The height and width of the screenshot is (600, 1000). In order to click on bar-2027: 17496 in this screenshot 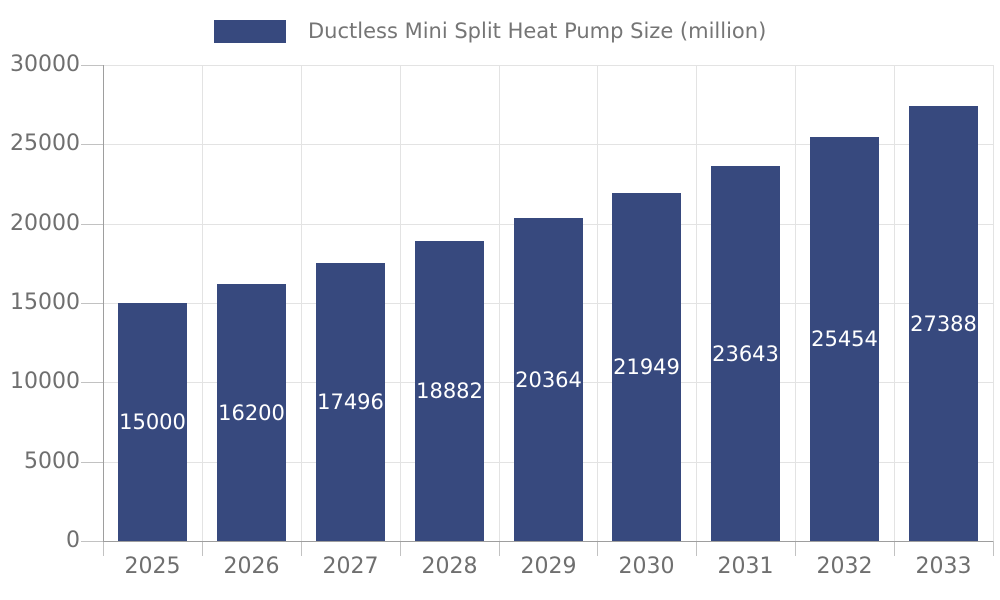, I will do `click(350, 402)`.